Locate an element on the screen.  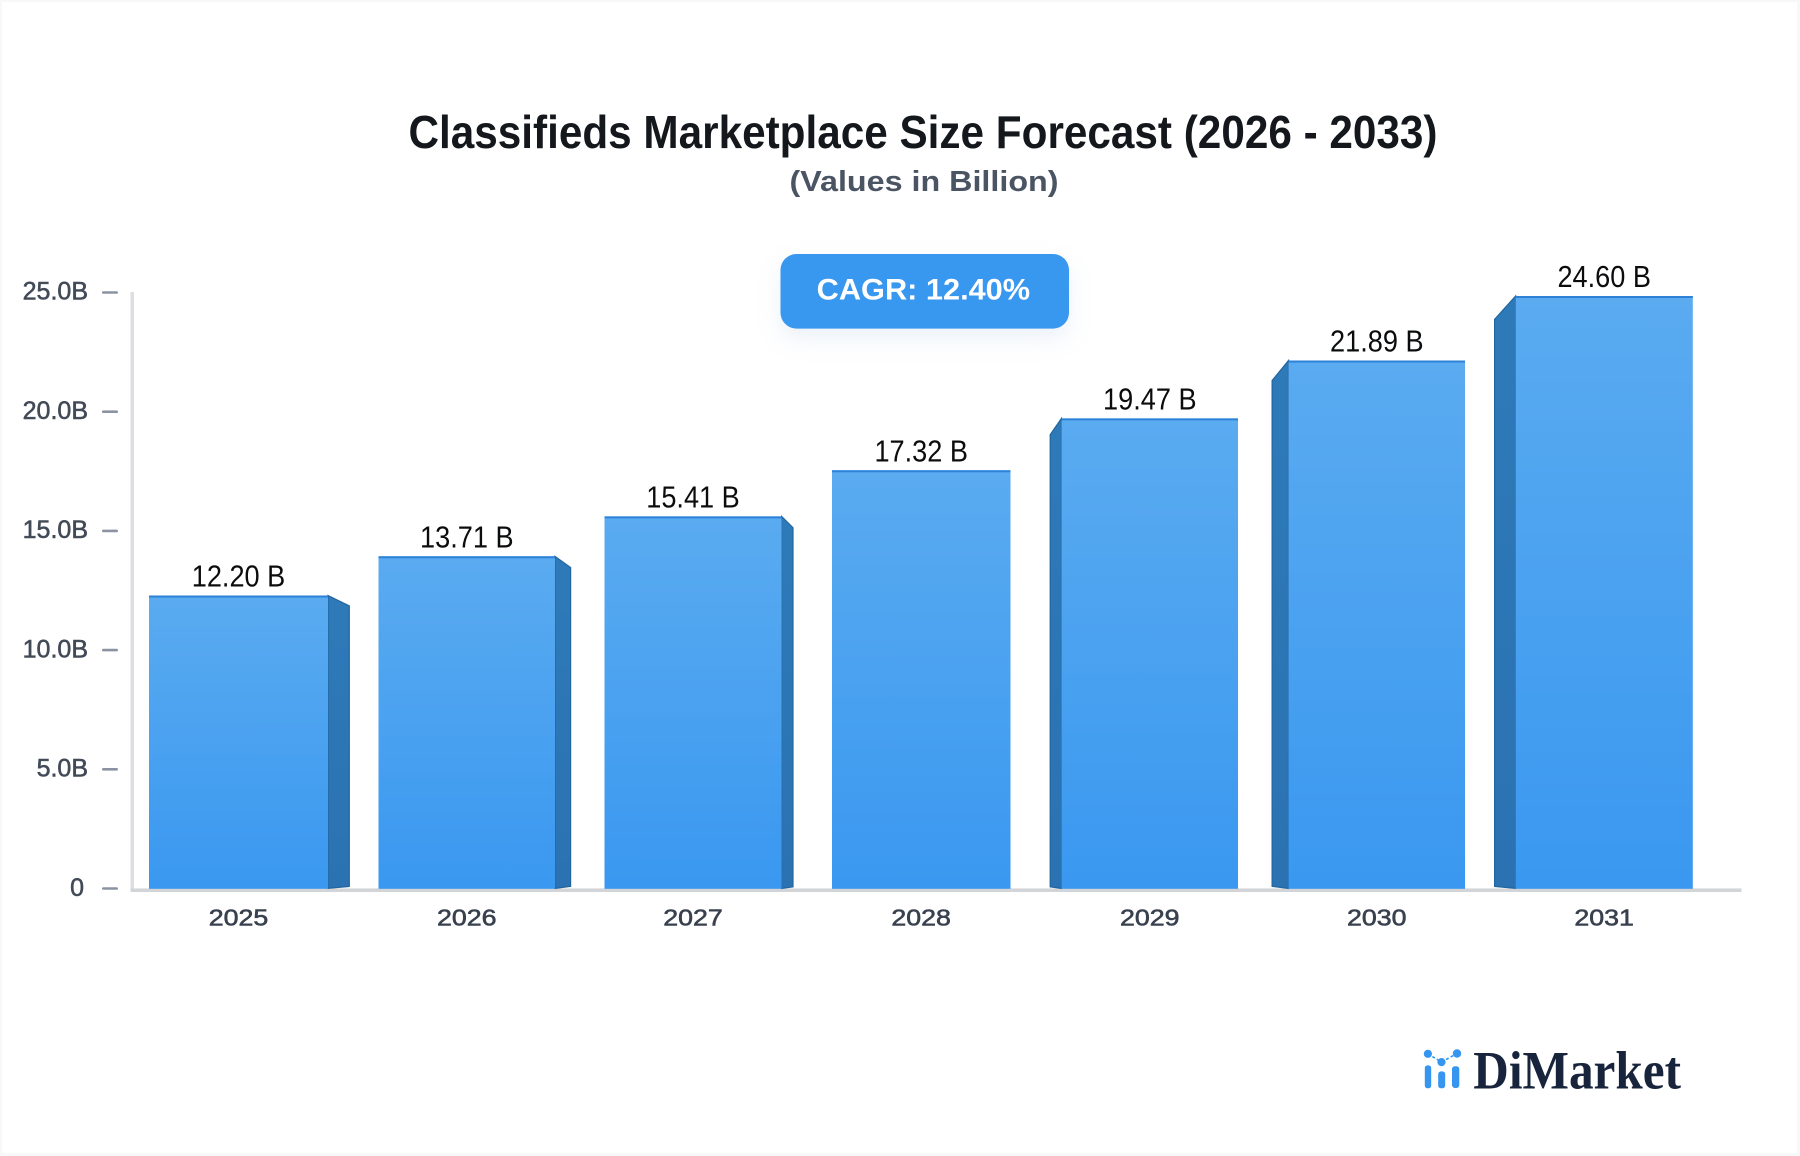
svg-text: 25.0B is located at coordinates (55, 292).